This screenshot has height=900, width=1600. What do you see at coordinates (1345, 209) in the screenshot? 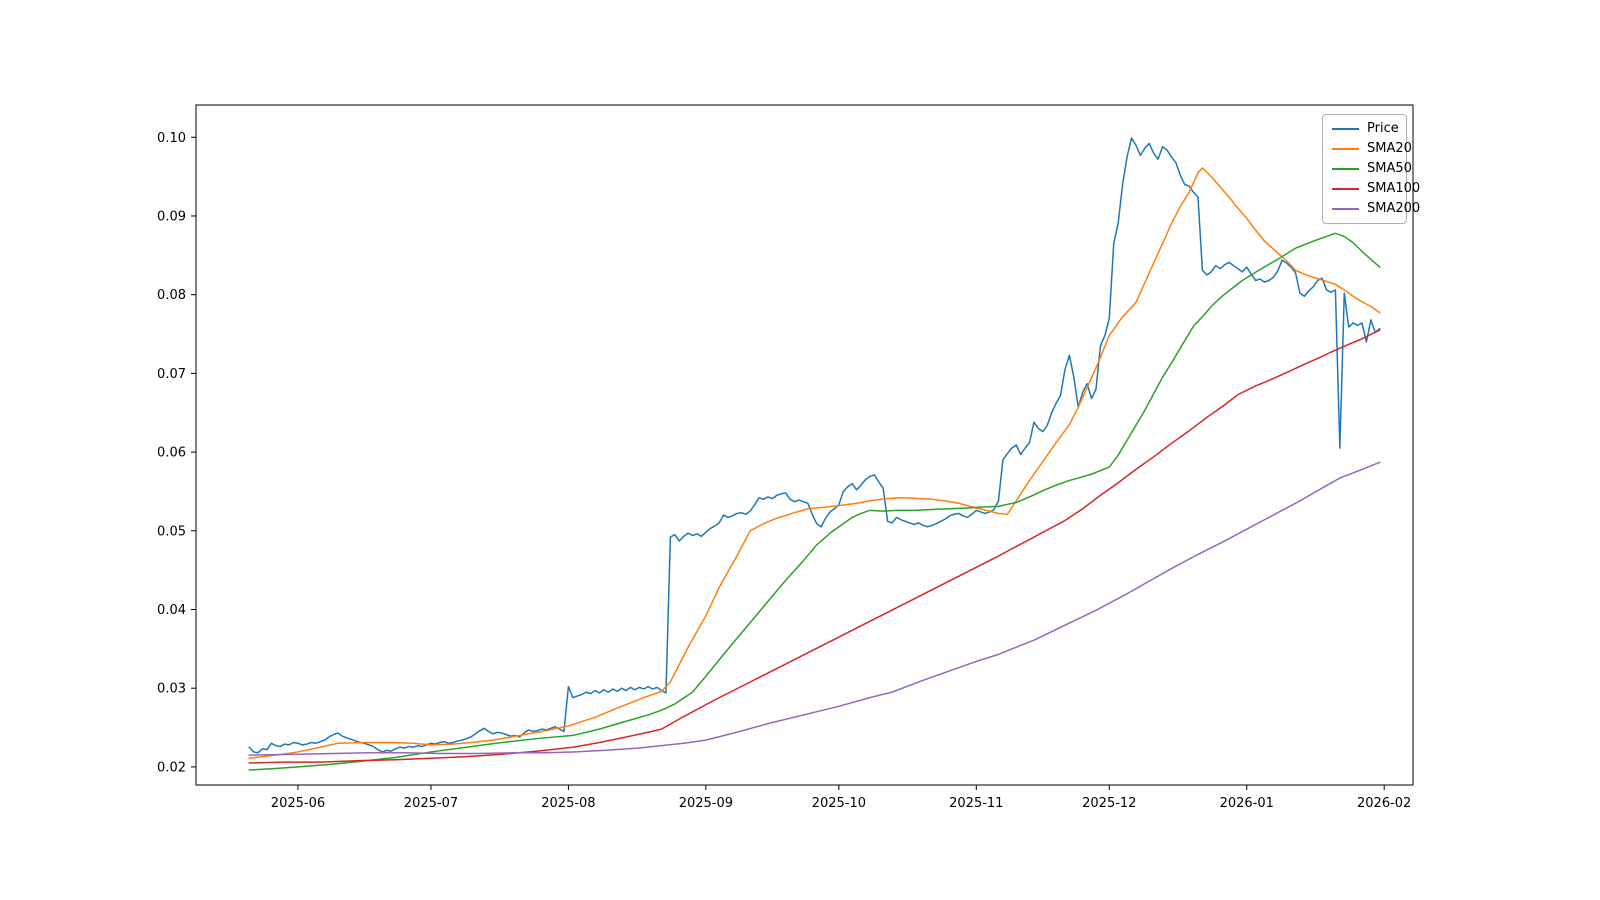
I see `sma200-line-swatch` at bounding box center [1345, 209].